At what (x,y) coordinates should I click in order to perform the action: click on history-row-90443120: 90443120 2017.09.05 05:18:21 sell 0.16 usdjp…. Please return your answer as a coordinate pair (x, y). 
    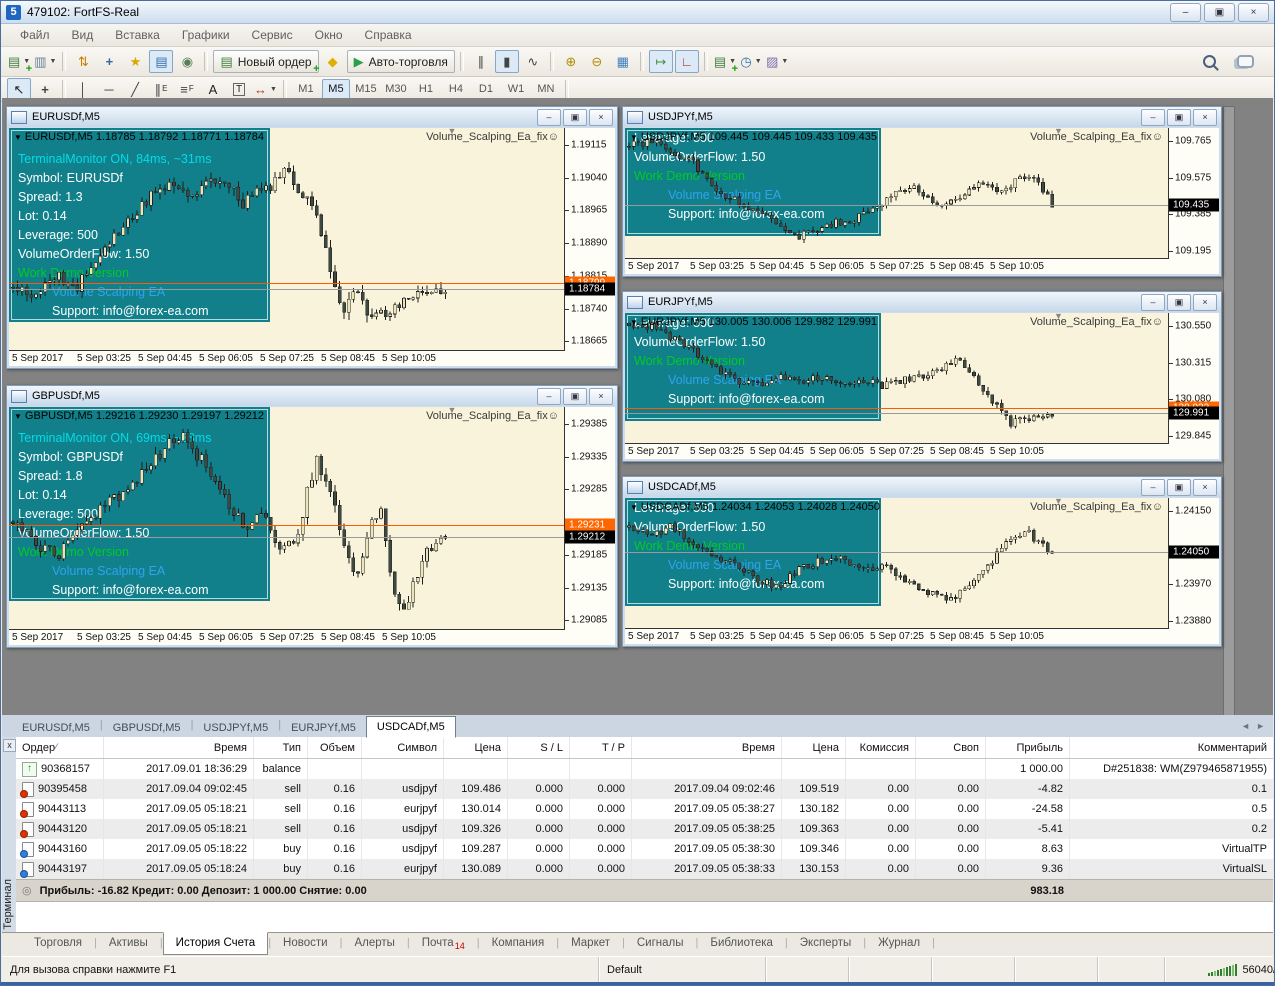
    Looking at the image, I should click on (644, 829).